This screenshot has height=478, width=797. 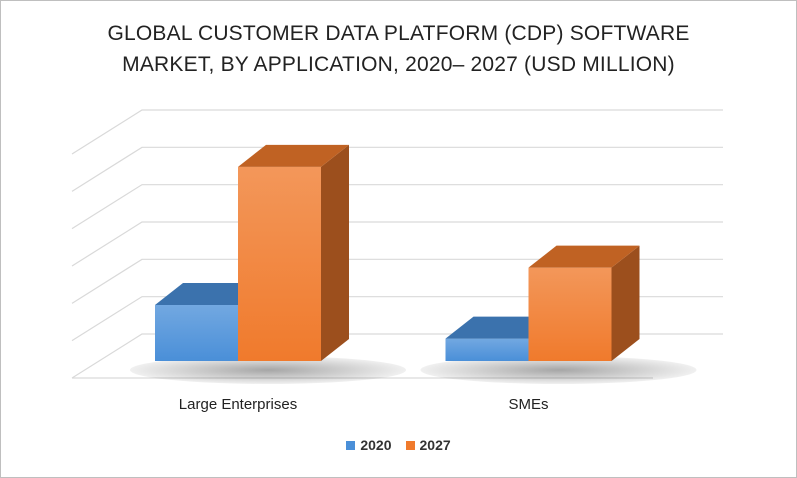 What do you see at coordinates (376, 445) in the screenshot?
I see `legend-label-2020: 2020` at bounding box center [376, 445].